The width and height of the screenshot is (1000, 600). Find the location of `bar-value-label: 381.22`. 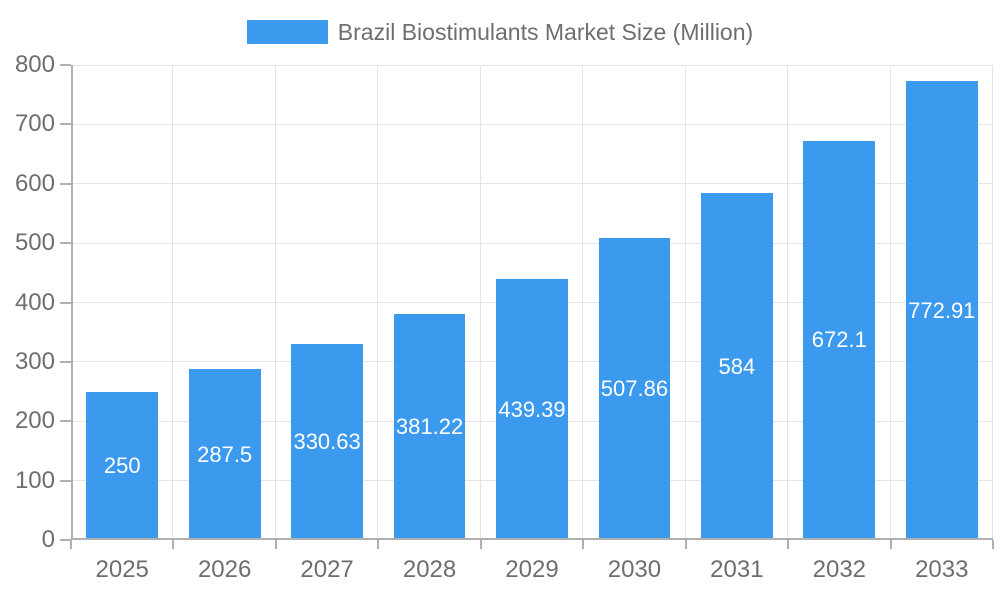

bar-value-label: 381.22 is located at coordinates (429, 426).